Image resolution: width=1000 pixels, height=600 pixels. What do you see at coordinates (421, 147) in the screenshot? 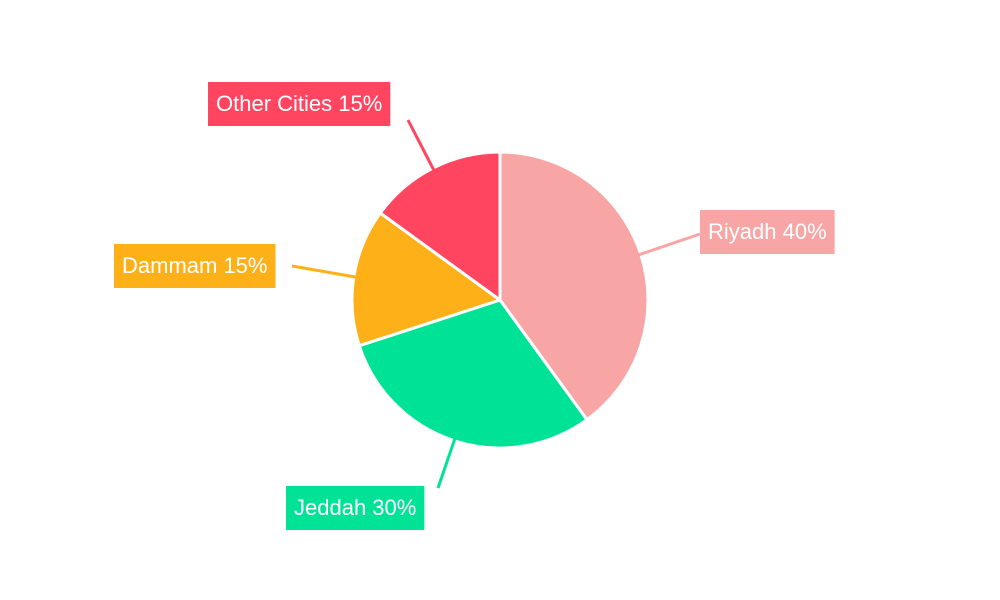
I see `leader-line-other-cities` at bounding box center [421, 147].